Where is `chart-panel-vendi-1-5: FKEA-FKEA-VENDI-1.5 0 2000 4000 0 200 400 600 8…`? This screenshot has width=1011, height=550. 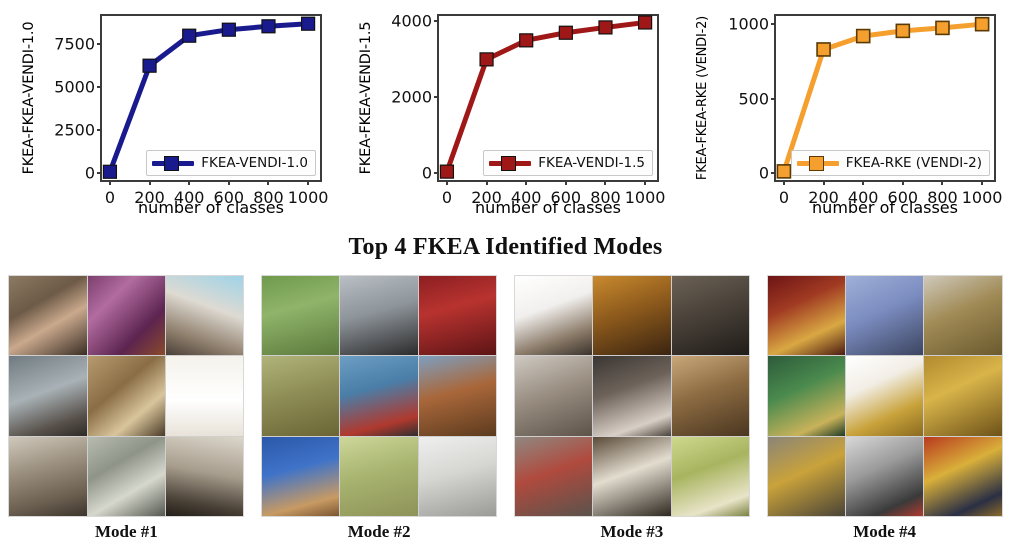 chart-panel-vendi-1-5: FKEA-FKEA-VENDI-1.5 0 2000 4000 0 200 400 600 8… is located at coordinates (505, 116).